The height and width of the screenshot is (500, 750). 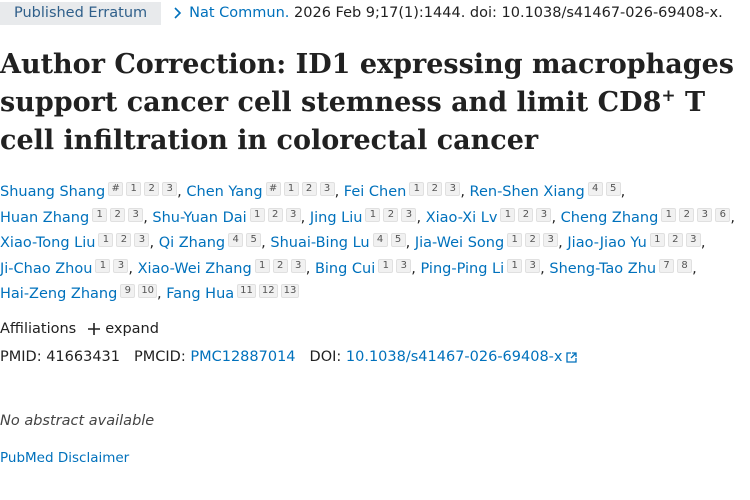 I want to click on author: Bing Cui 1 3,, so click(x=365, y=267).